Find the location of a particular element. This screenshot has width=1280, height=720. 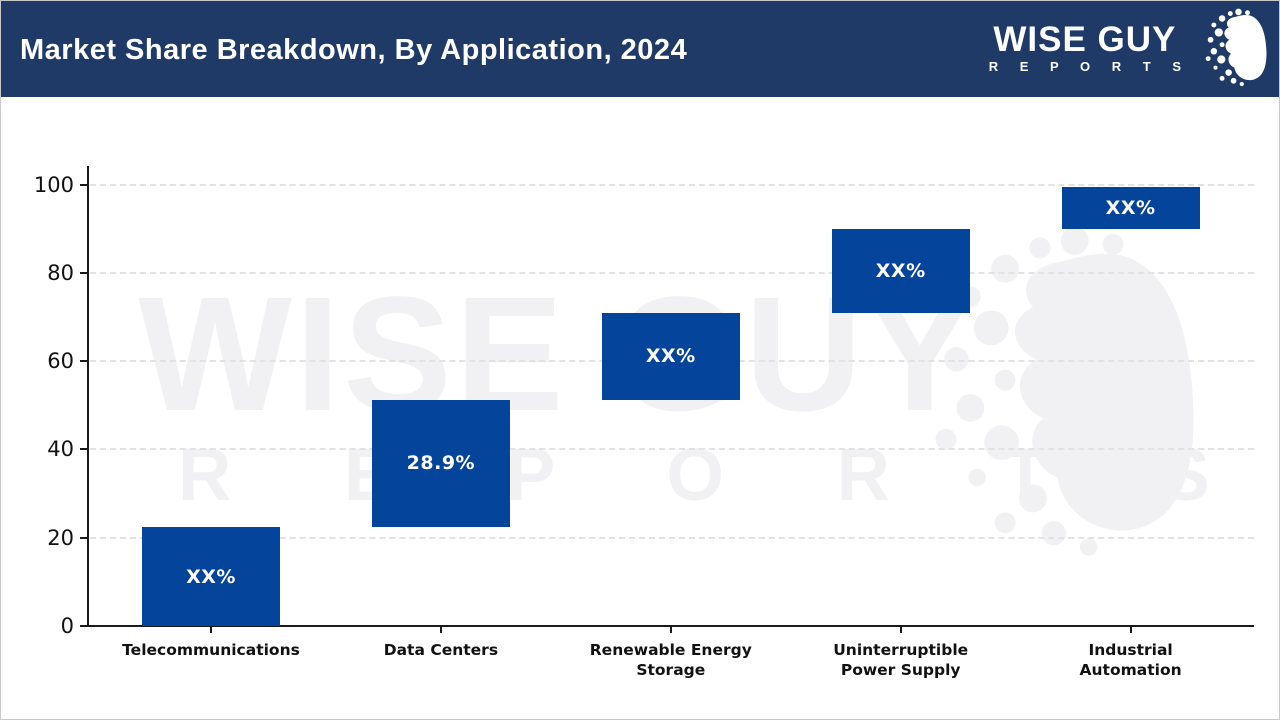

y-axis-tick-label: 20 is located at coordinates (60, 537).